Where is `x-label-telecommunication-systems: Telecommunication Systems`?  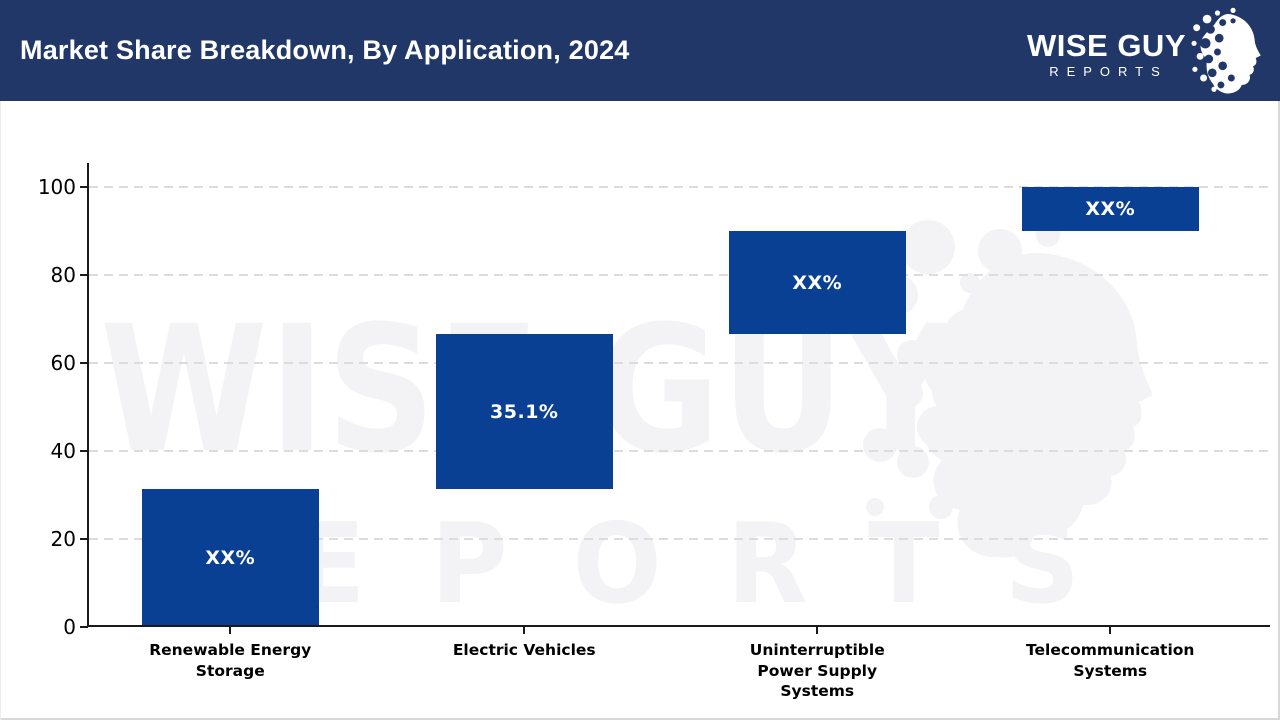
x-label-telecommunication-systems: Telecommunication Systems is located at coordinates (1110, 660).